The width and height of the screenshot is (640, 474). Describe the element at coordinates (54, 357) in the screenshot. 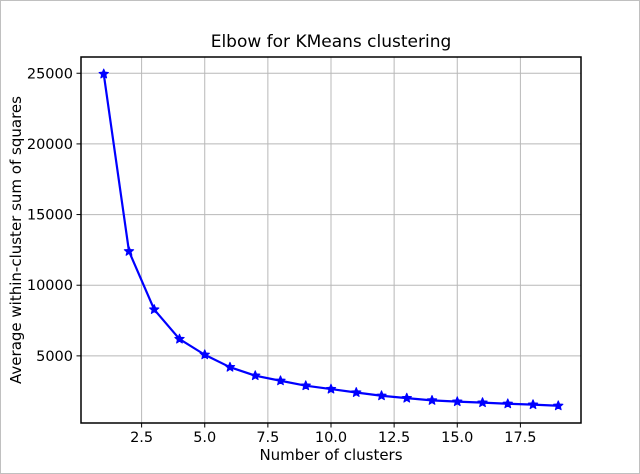

I see `y-tick-label: 5000` at that location.